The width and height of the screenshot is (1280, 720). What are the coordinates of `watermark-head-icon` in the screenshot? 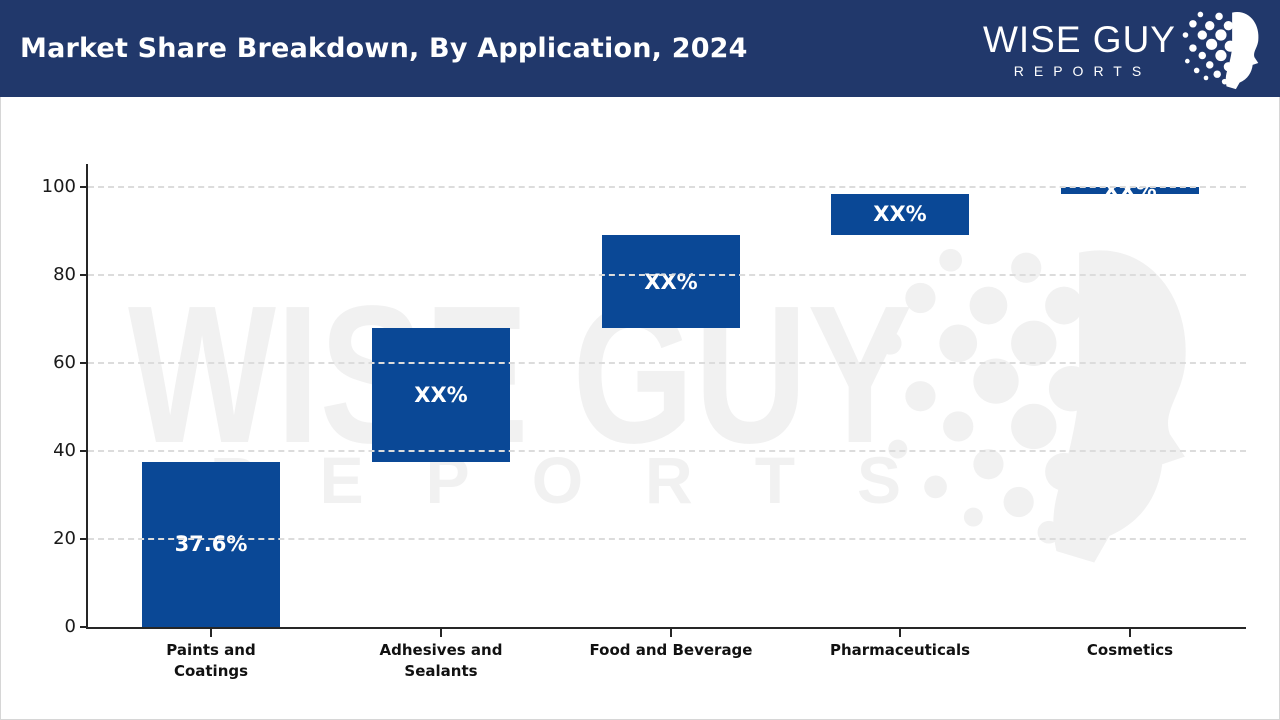 It's located at (1032, 405).